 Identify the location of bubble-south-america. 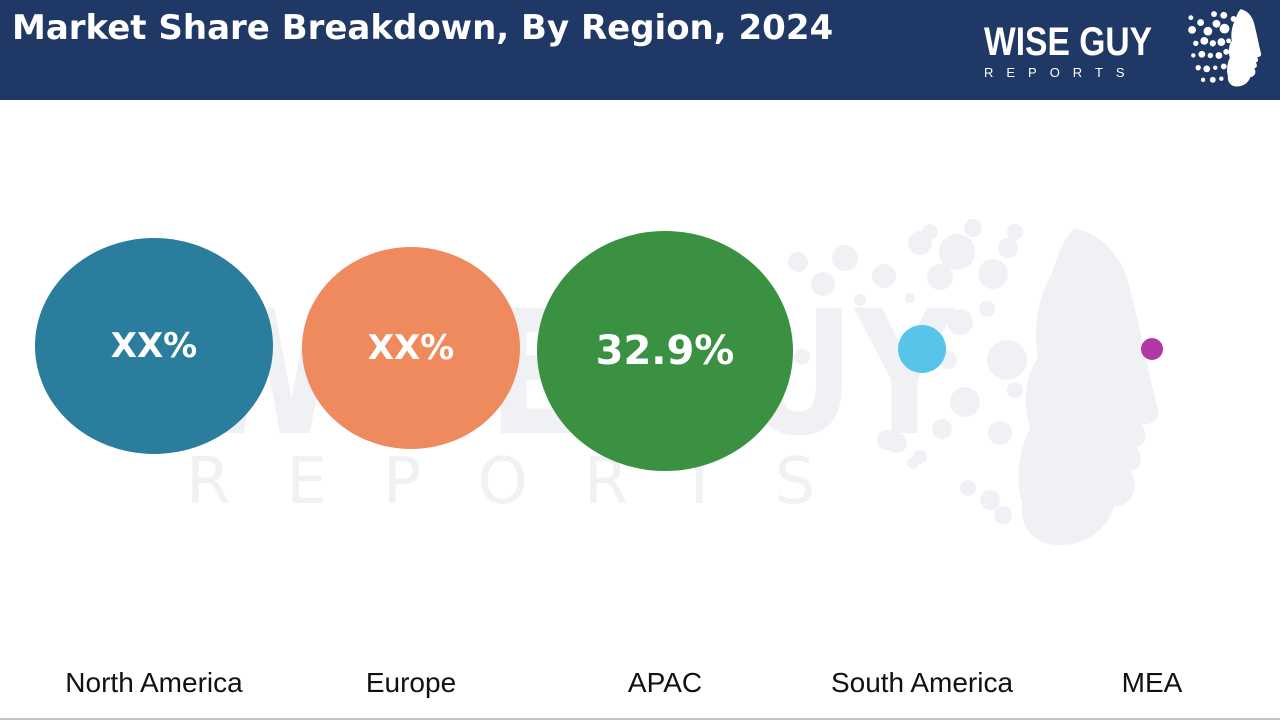
(922, 349).